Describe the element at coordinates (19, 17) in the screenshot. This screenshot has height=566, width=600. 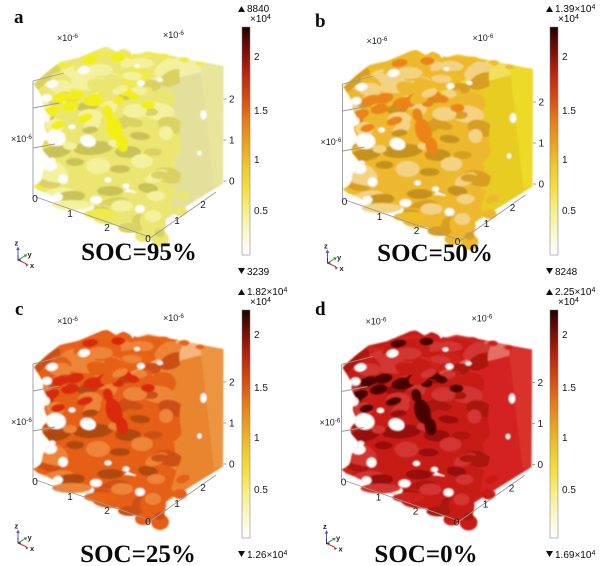
I see `svg-text: a` at that location.